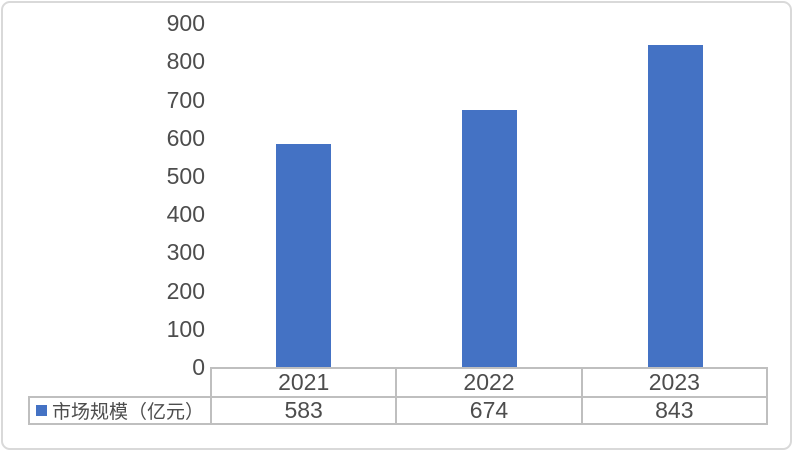  I want to click on y-axis: 900 800 700 600 500 400 300 200 100 0, so click(152, 190).